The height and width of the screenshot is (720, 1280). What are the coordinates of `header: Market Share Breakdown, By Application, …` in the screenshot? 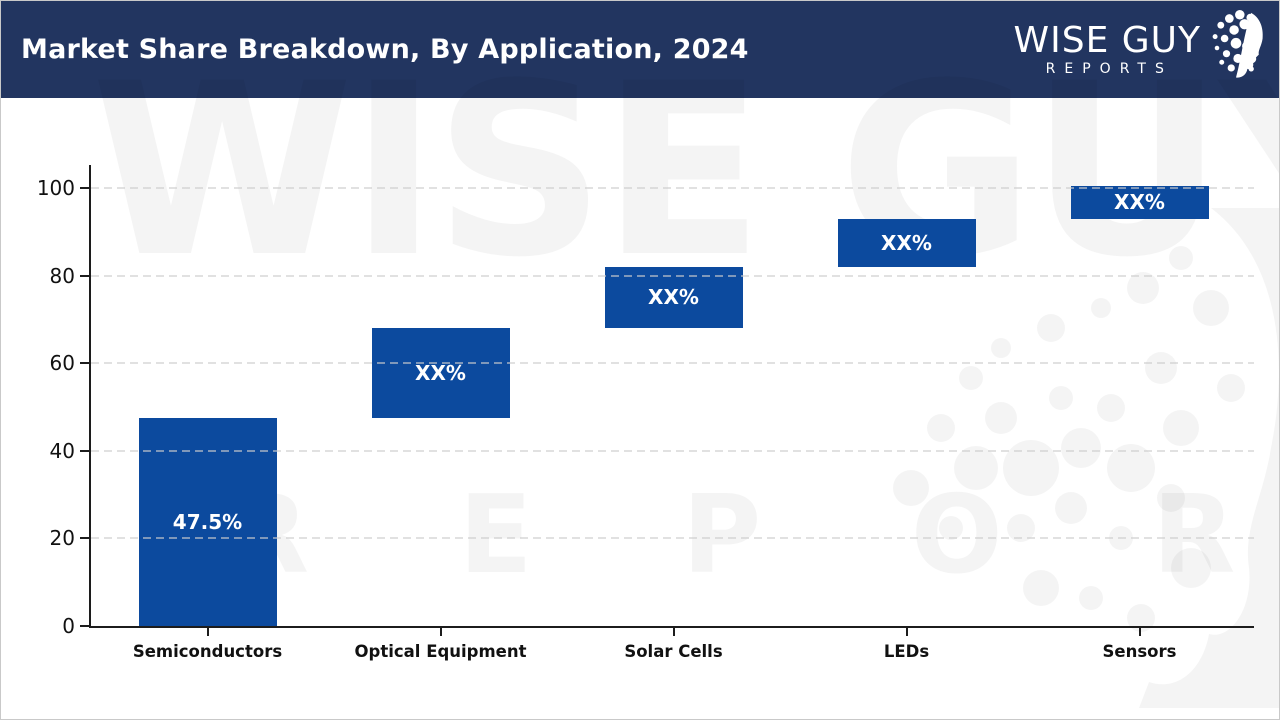 It's located at (640, 49).